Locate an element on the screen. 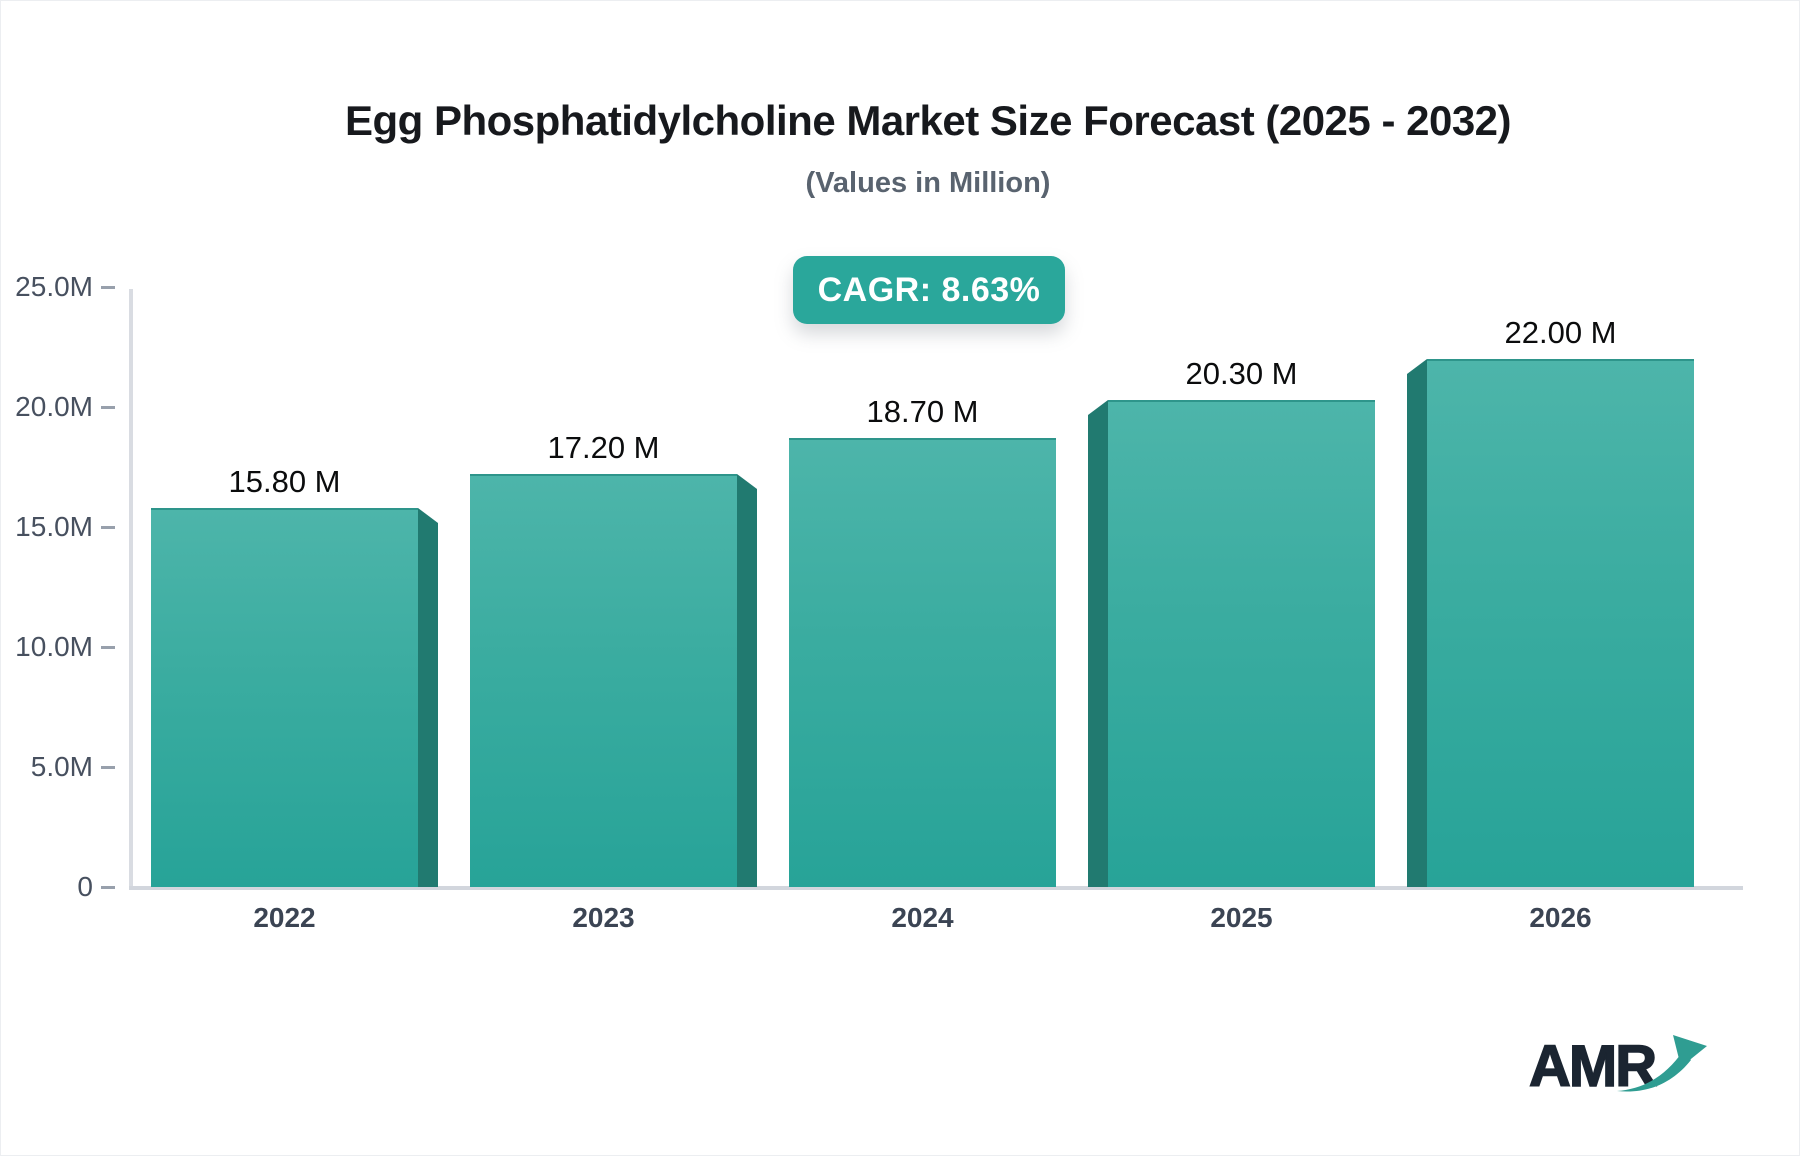 The height and width of the screenshot is (1156, 1800). bar-side-panel-2022 is located at coordinates (428, 697).